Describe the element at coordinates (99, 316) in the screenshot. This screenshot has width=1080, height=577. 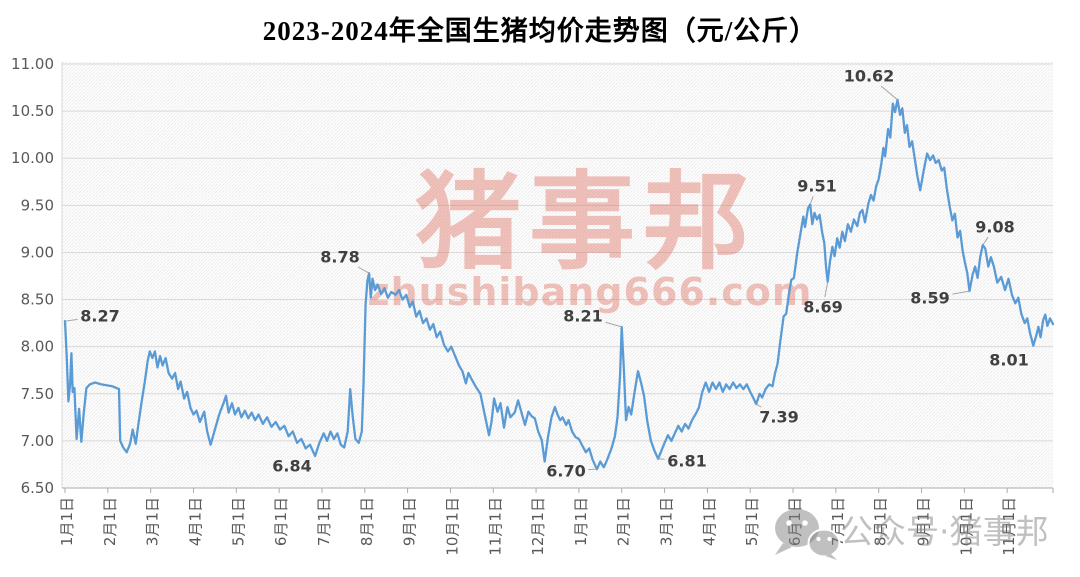
I see `data-label: 8.27` at that location.